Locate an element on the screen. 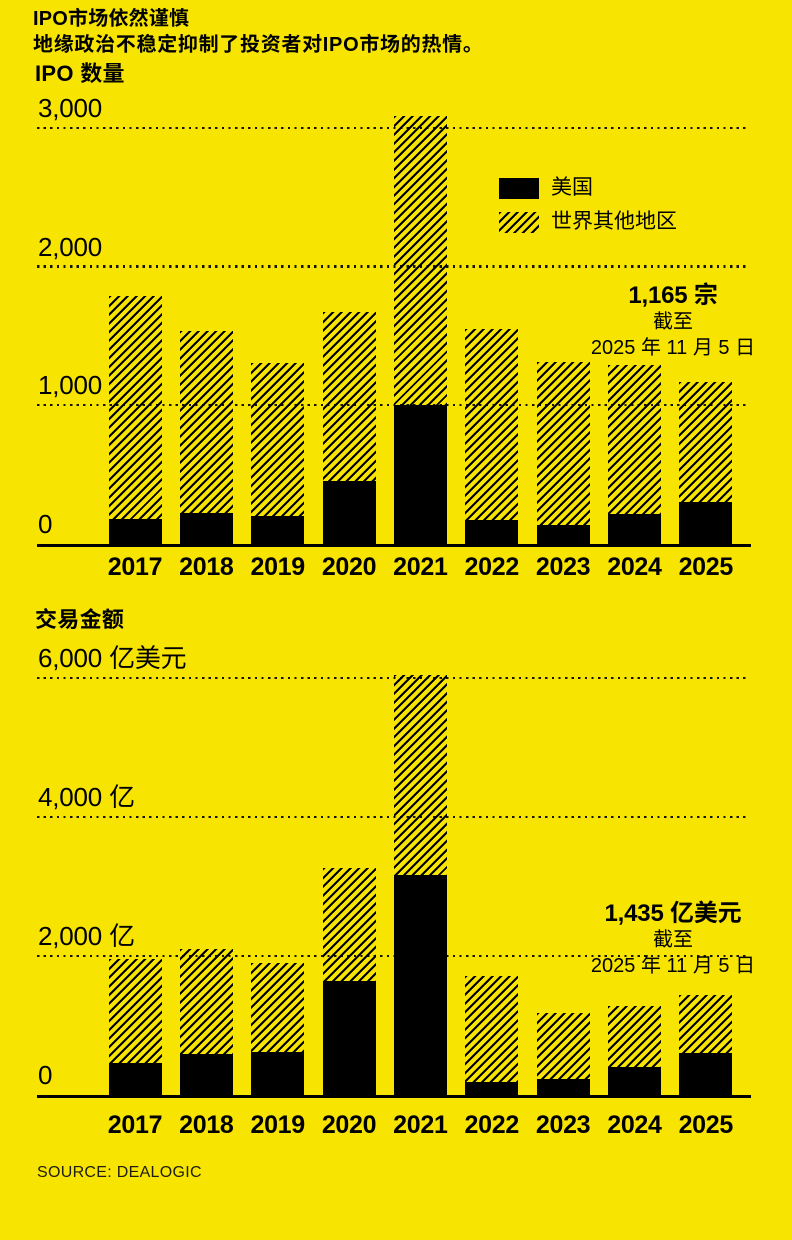 The width and height of the screenshot is (792, 1240). ytick-label-2000: 2,000 is located at coordinates (70, 246).